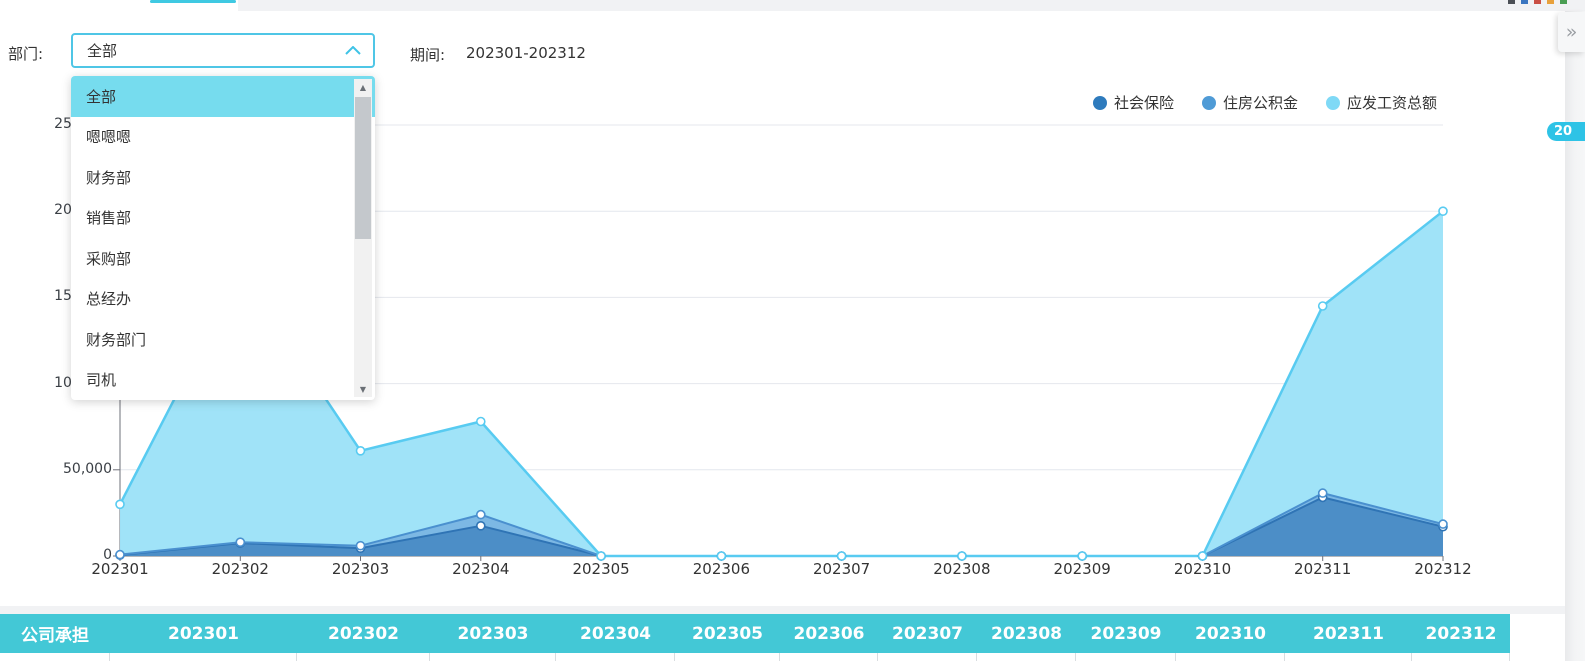 Image resolution: width=1585 pixels, height=661 pixels. Describe the element at coordinates (1566, 131) in the screenshot. I see `period-badge: 20` at that location.